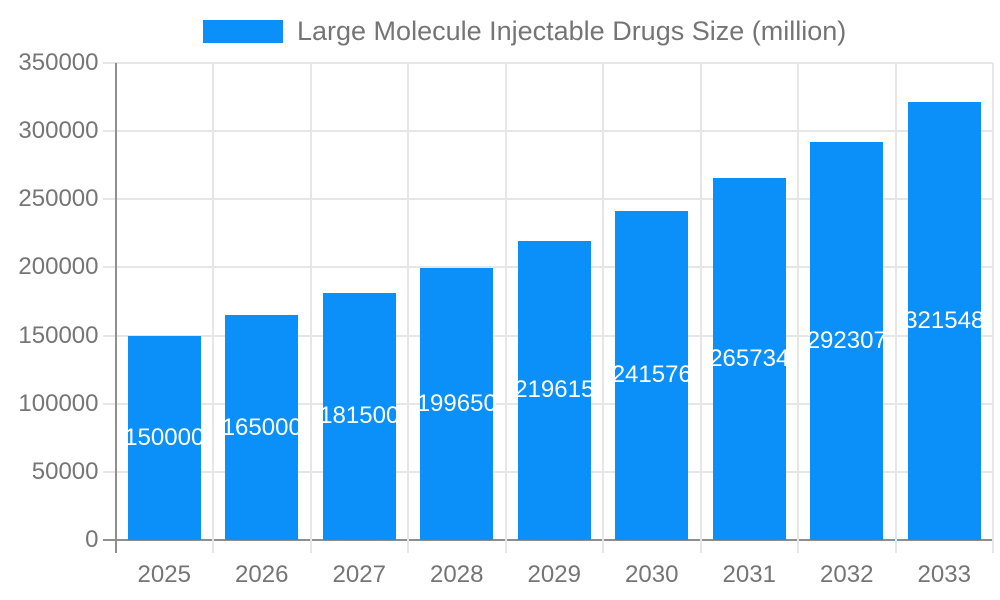 This screenshot has width=1000, height=600. I want to click on x-tick-label: 2025, so click(164, 574).